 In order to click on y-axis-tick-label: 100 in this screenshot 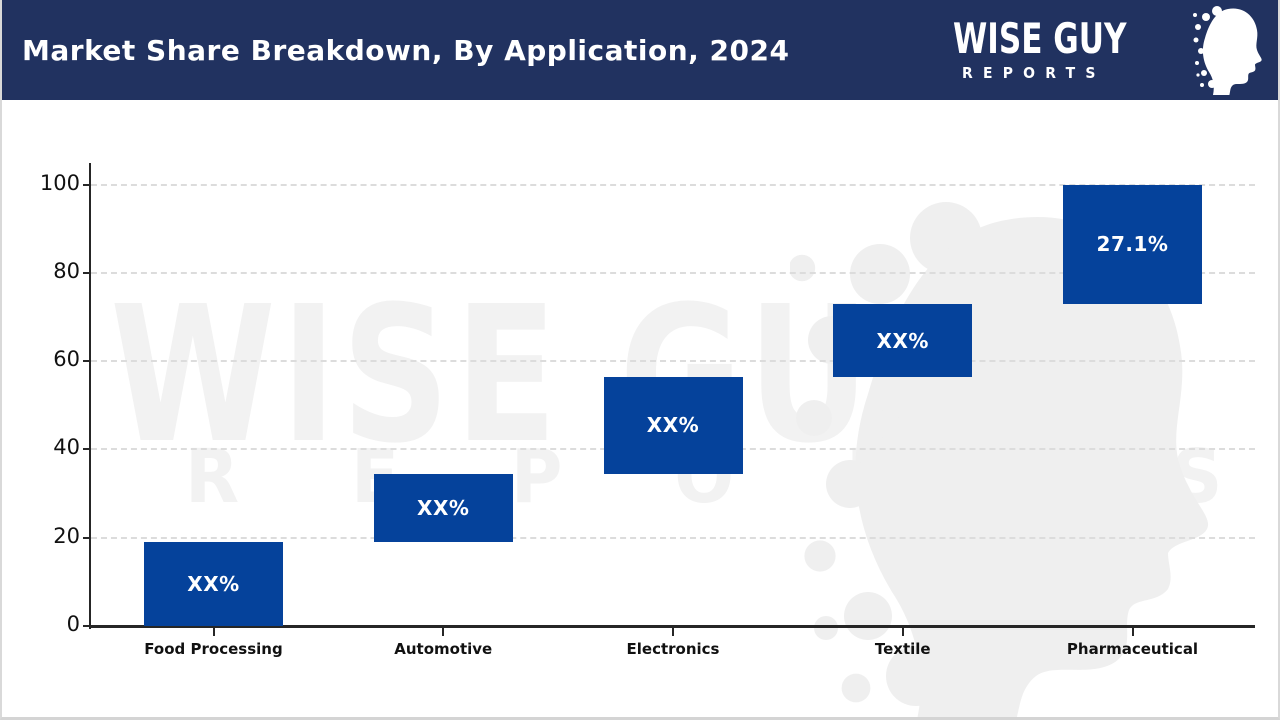, I will do `click(59, 182)`.